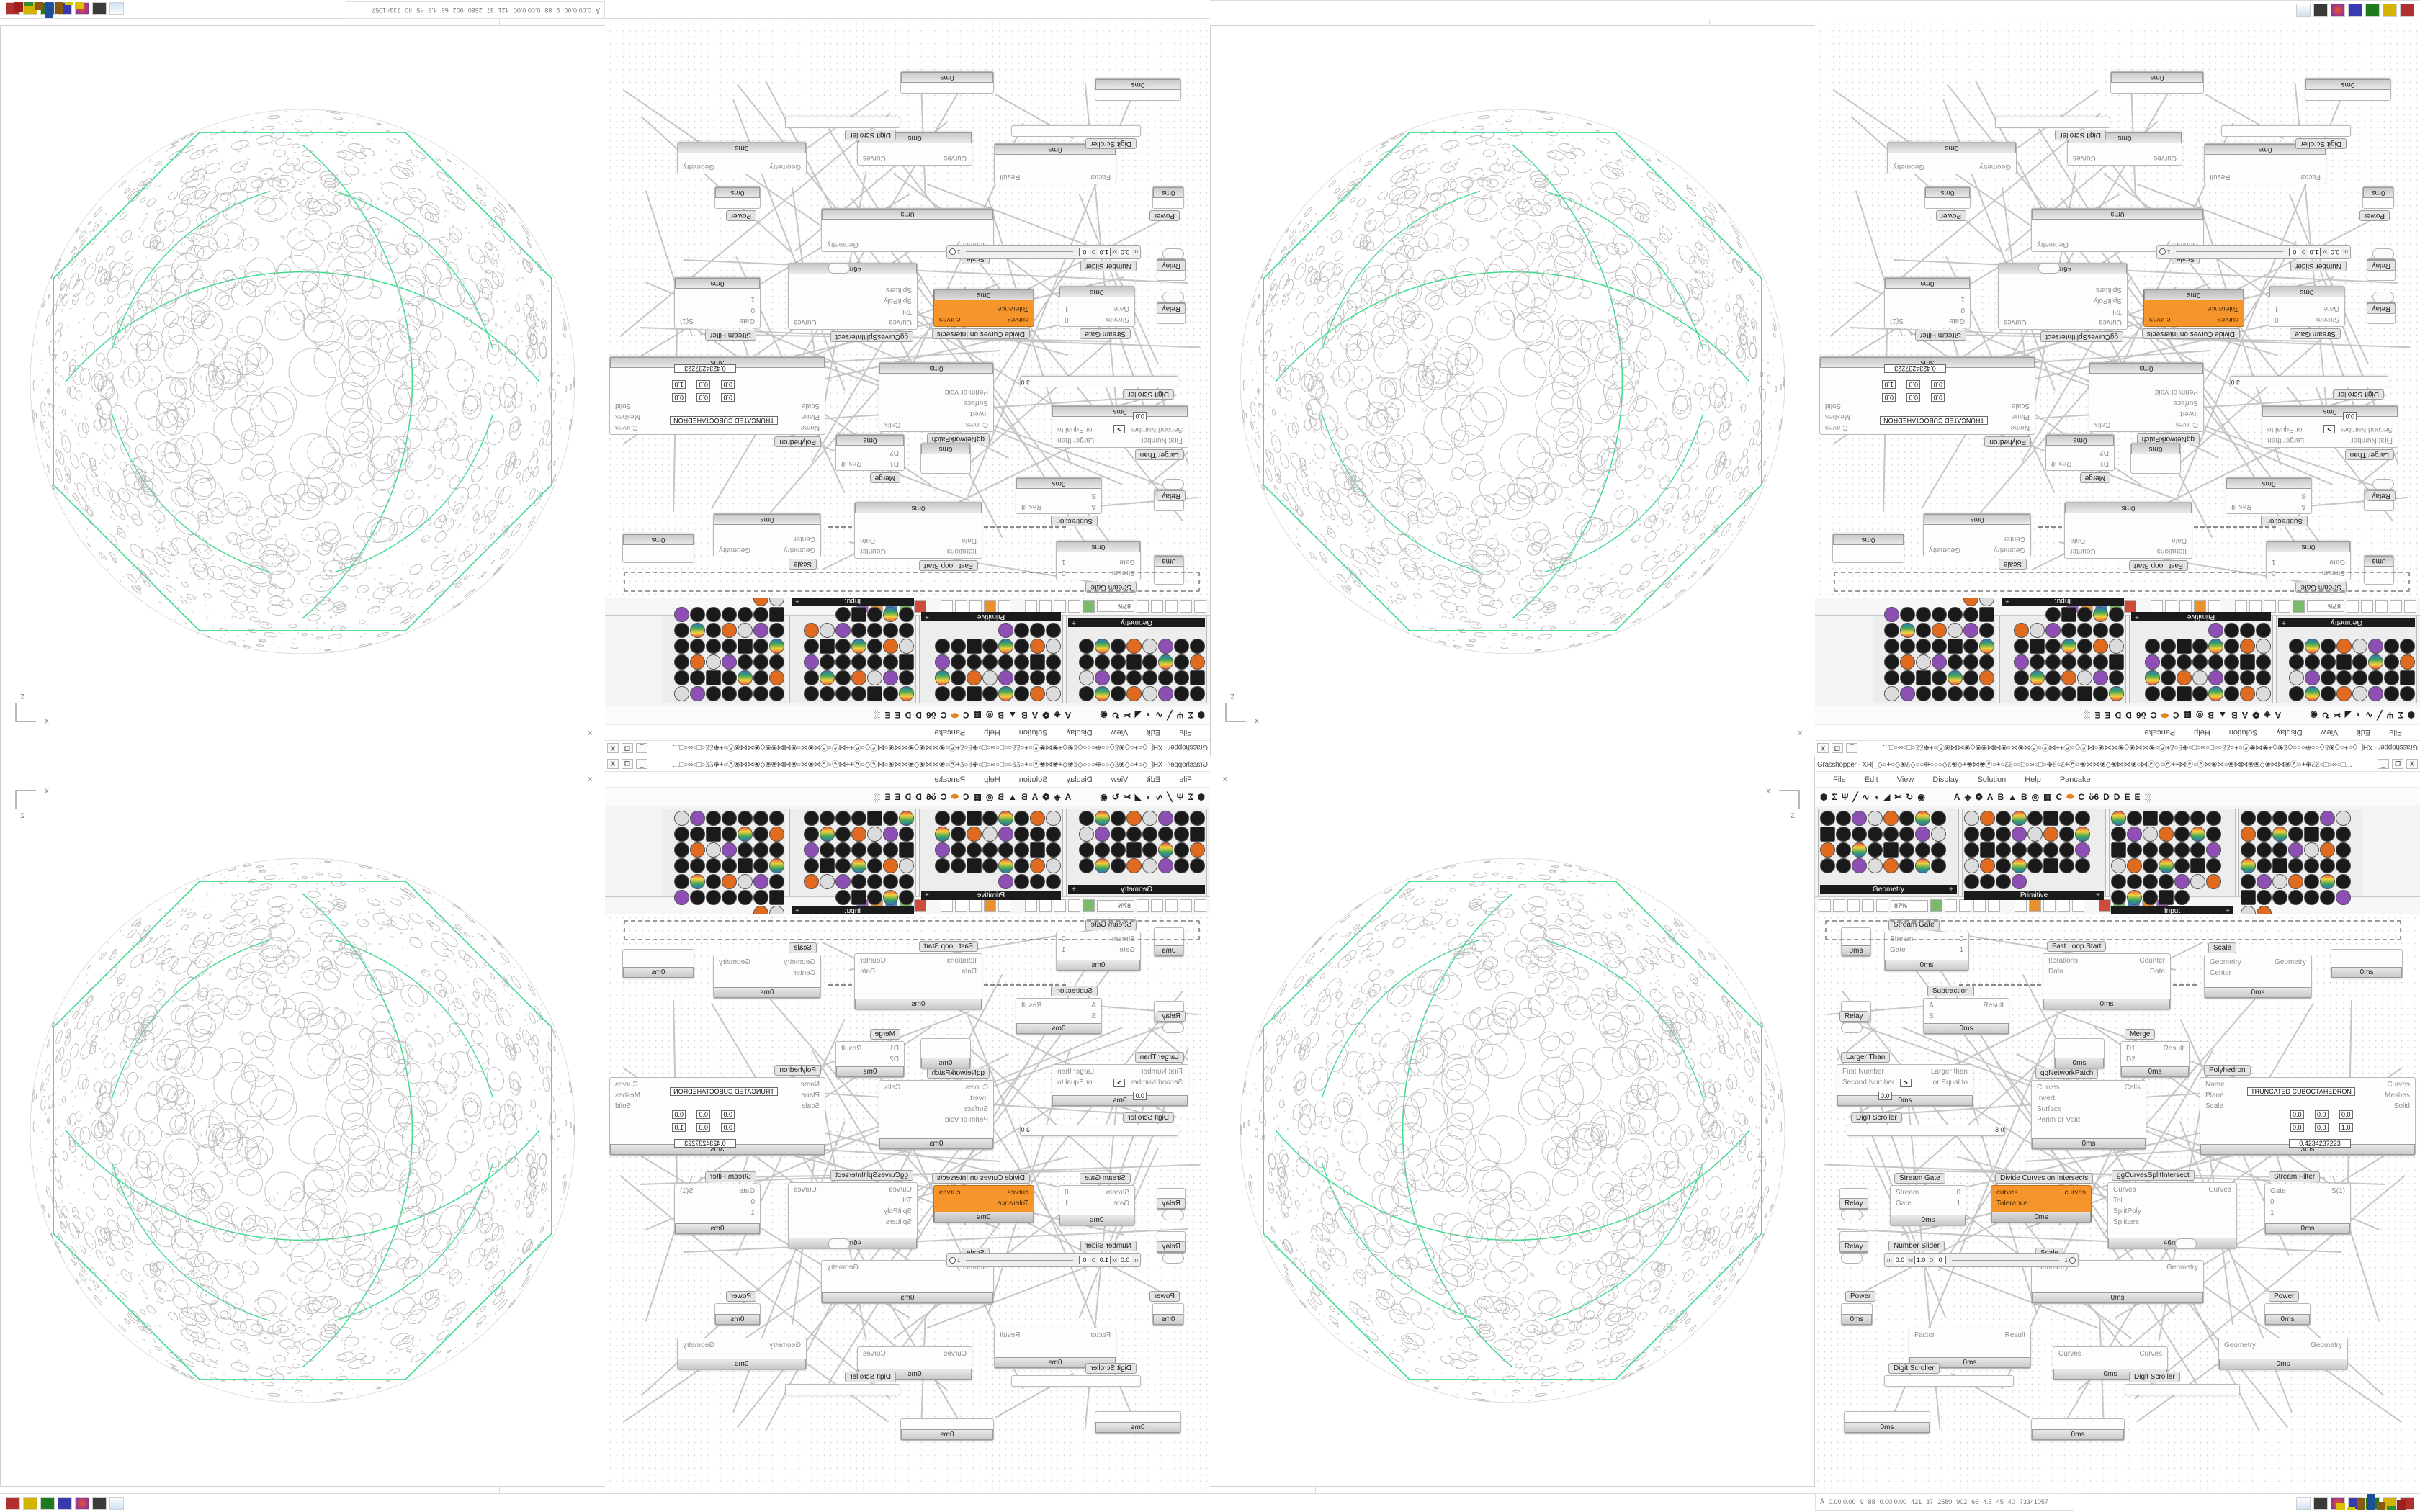 The height and width of the screenshot is (1512, 2420). What do you see at coordinates (623, 1106) in the screenshot?
I see `output-param: Solid` at bounding box center [623, 1106].